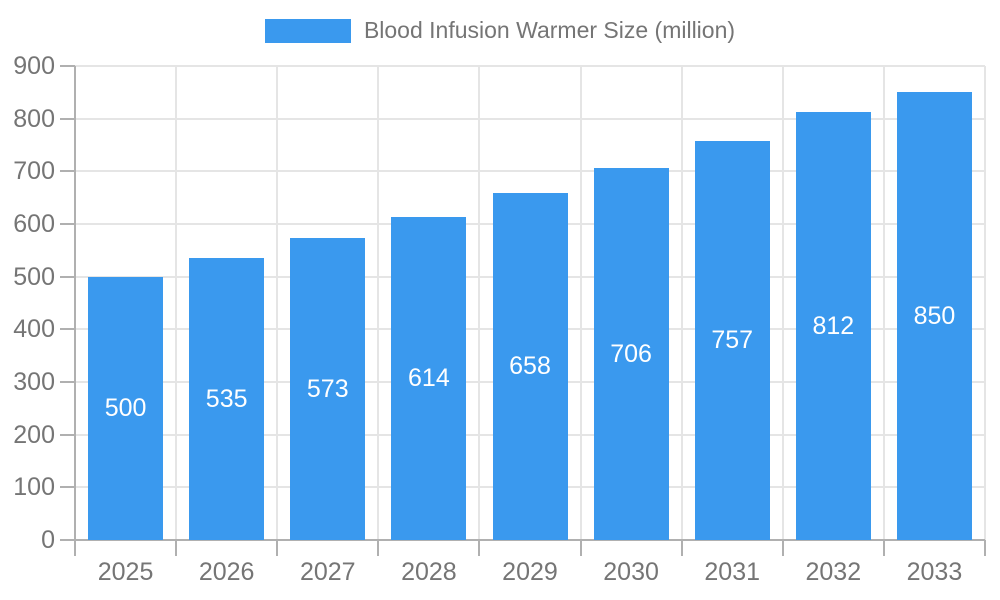  I want to click on bar-value-label: 757, so click(732, 340).